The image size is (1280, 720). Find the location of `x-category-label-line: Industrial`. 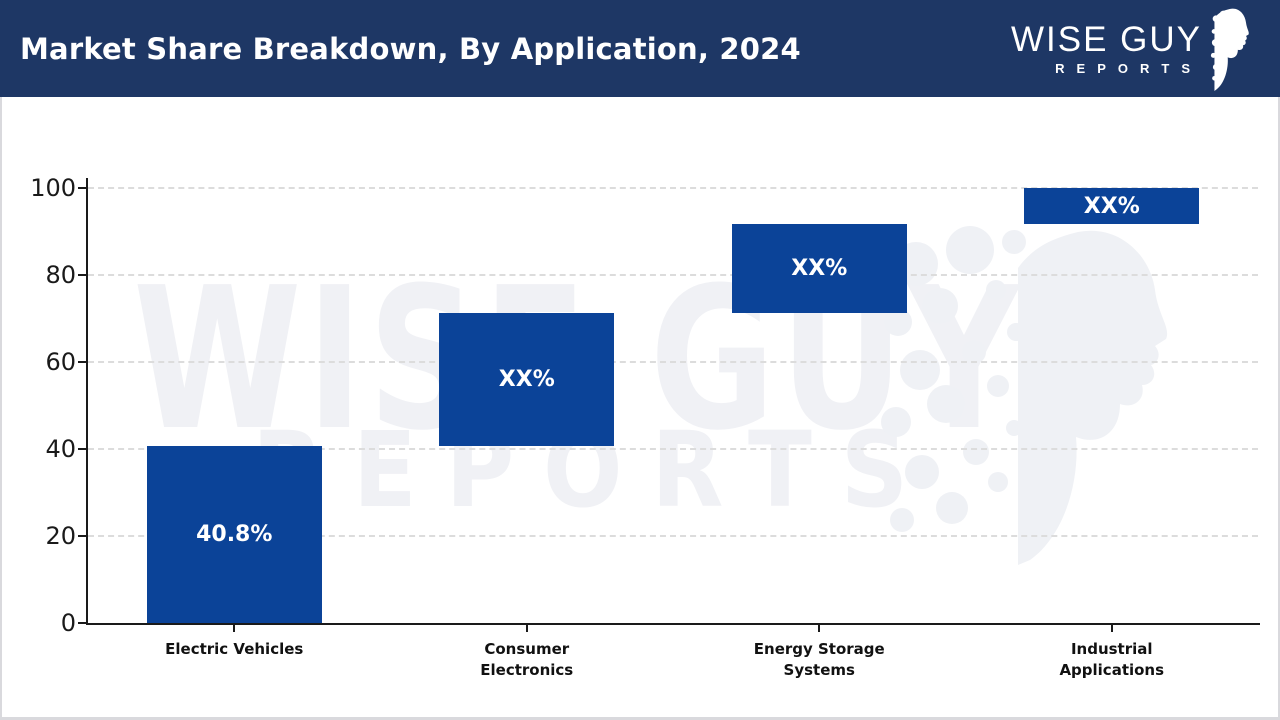

x-category-label-line: Industrial is located at coordinates (1111, 649).